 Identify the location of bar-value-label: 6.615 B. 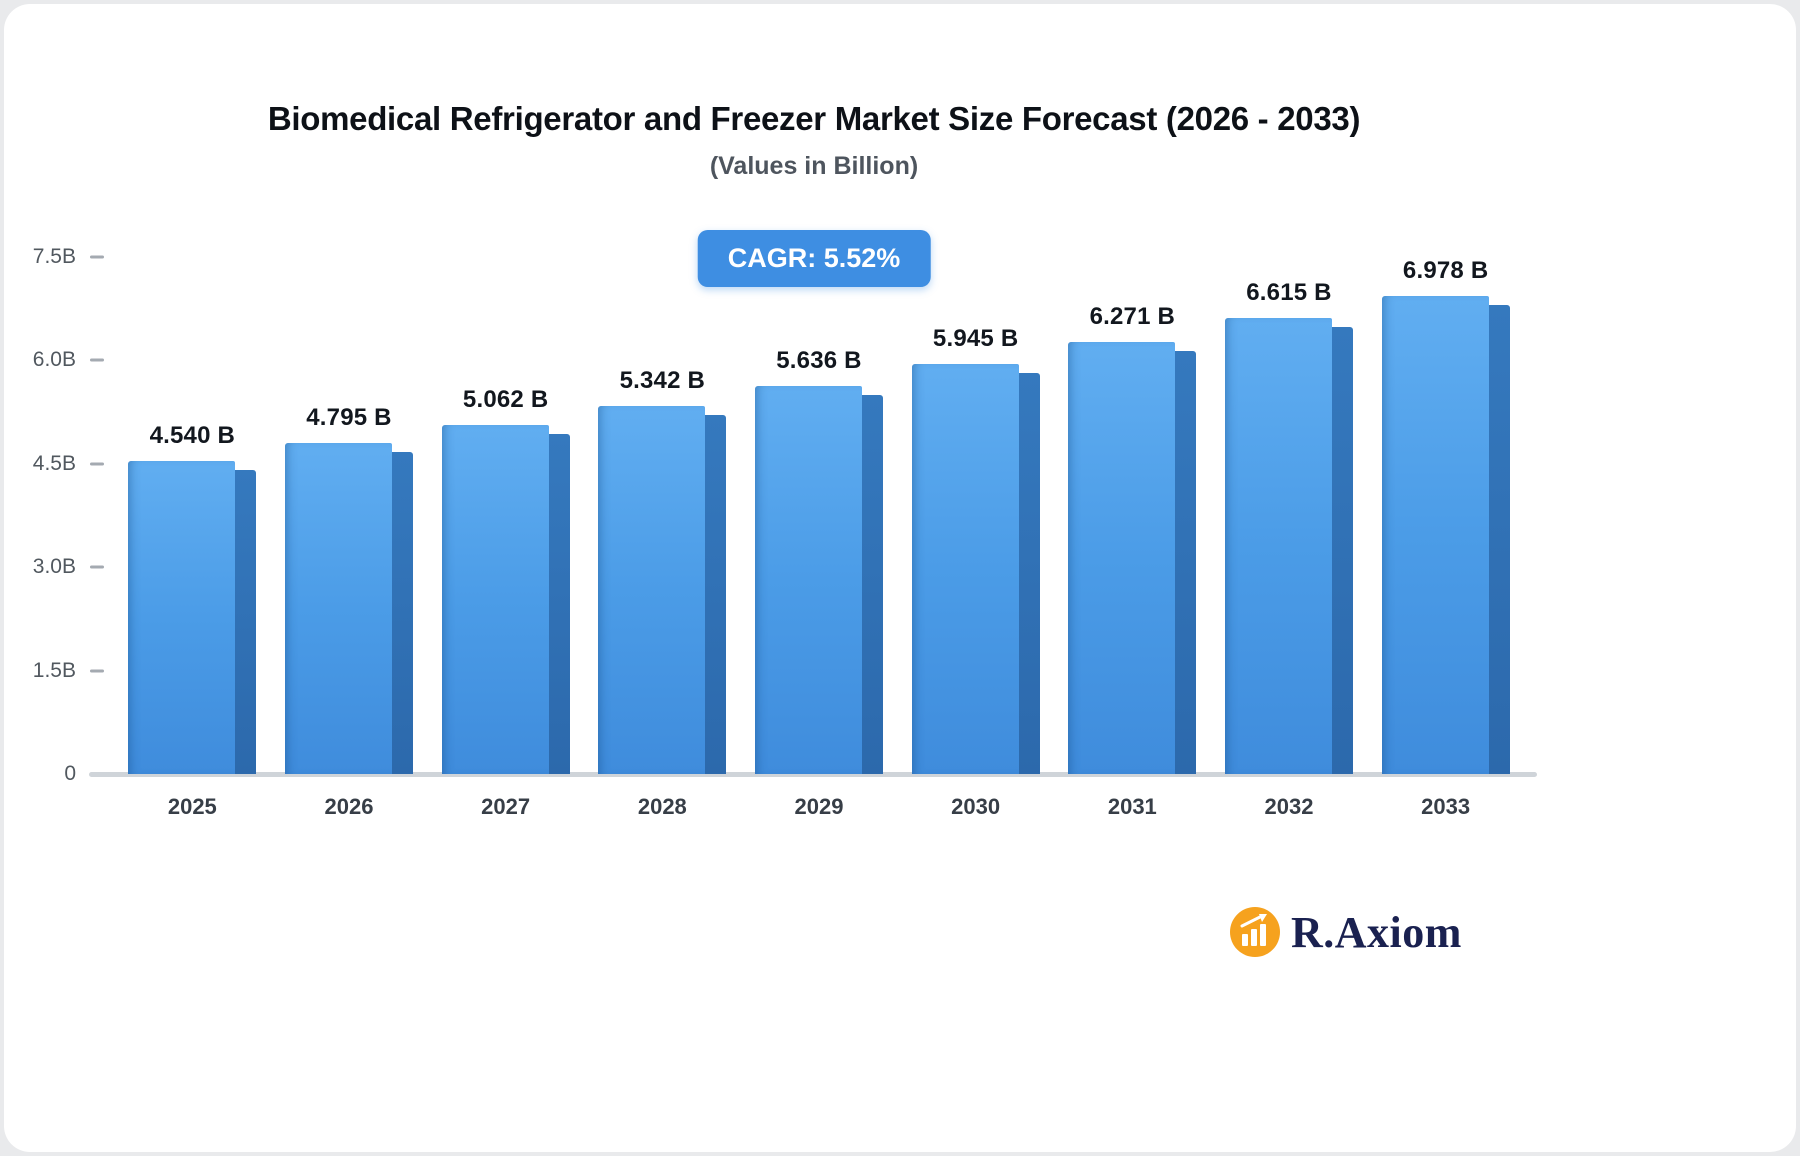
(1289, 293).